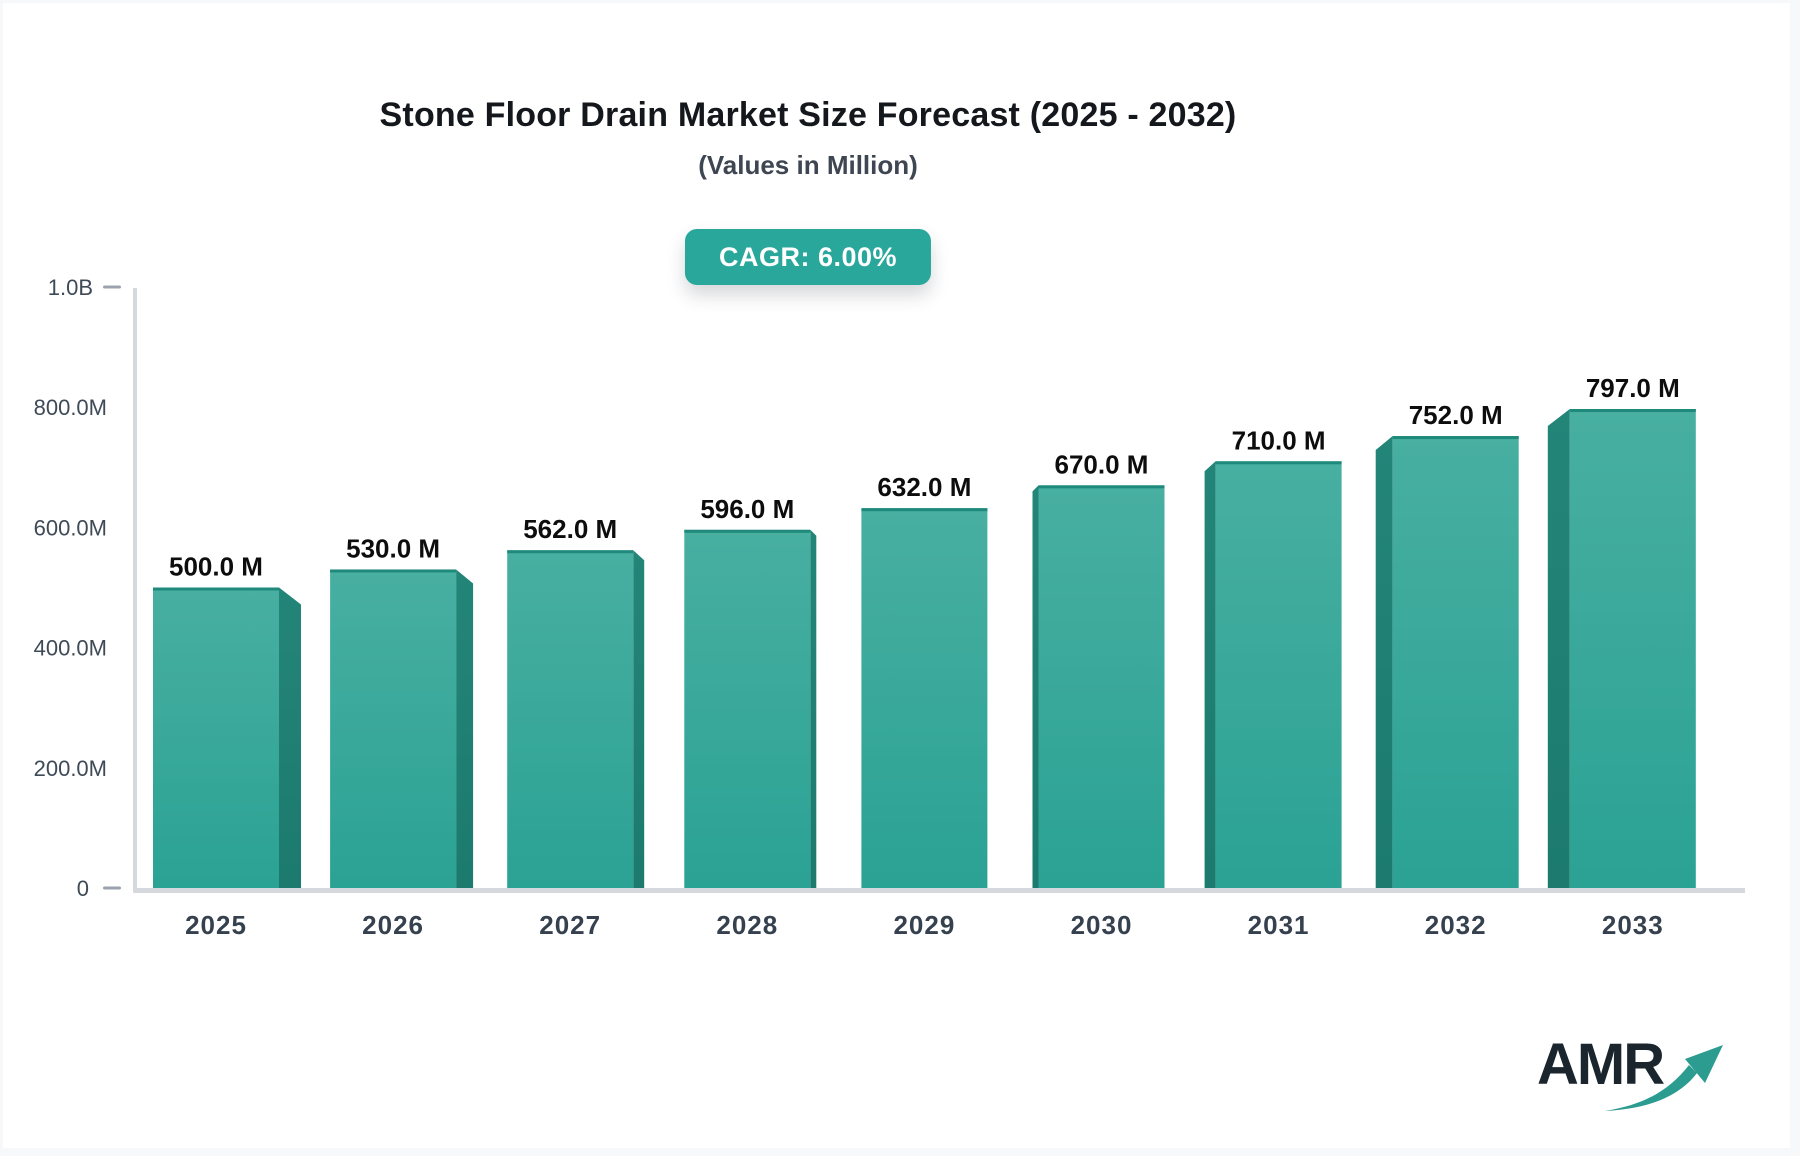  I want to click on x-axis-label: 2033, so click(1633, 925).